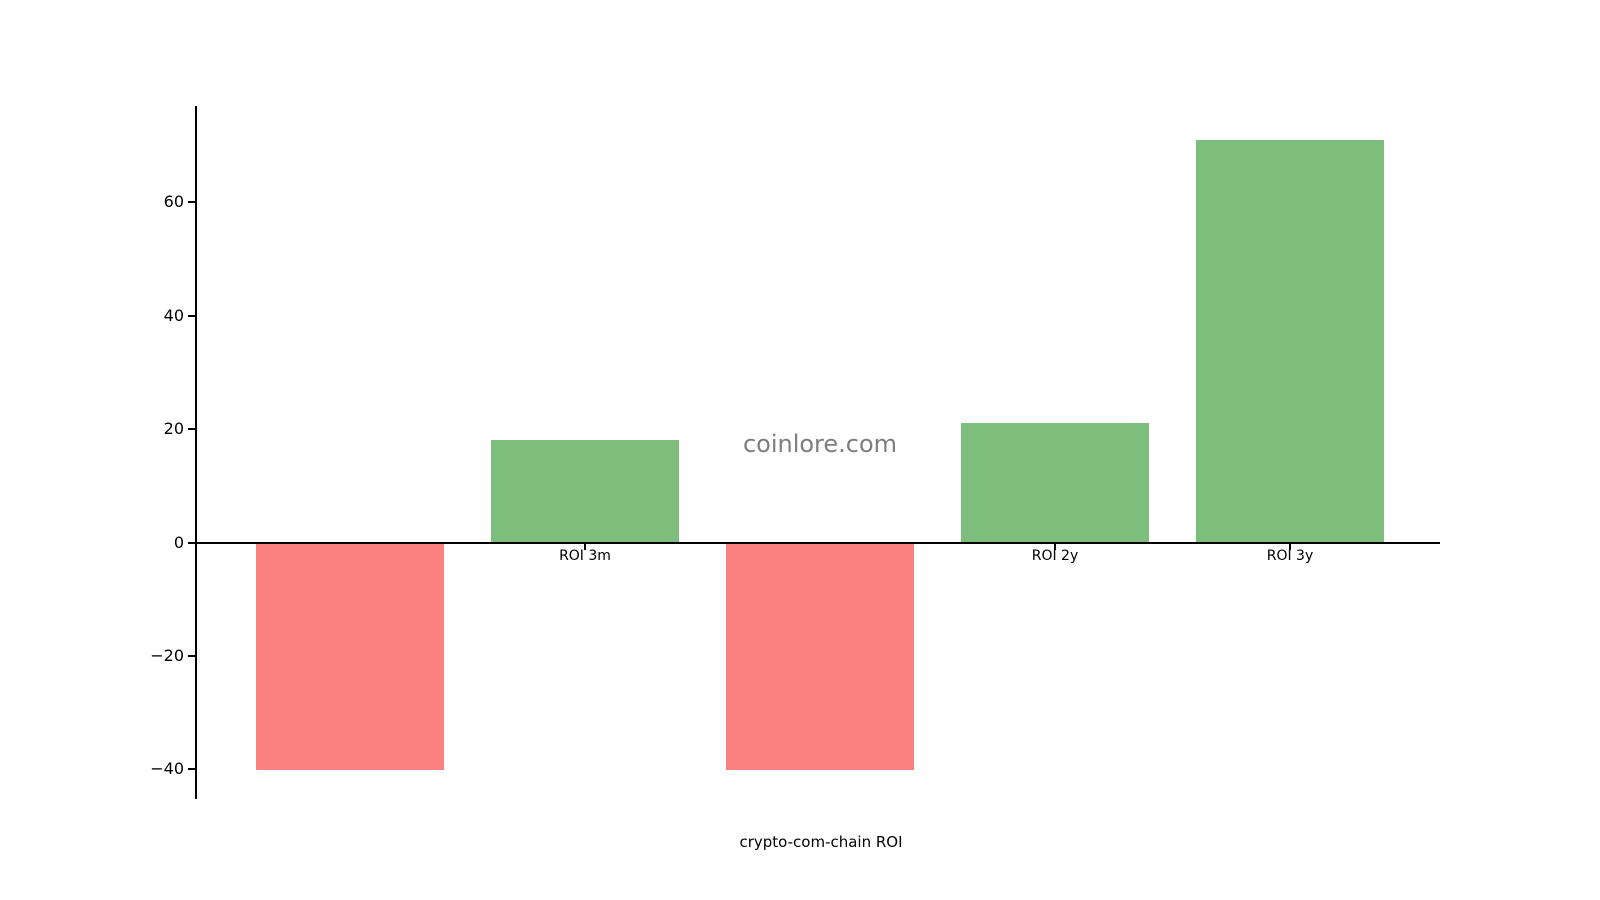 This screenshot has width=1600, height=900. Describe the element at coordinates (178, 542) in the screenshot. I see `y-tick-label: 0` at that location.